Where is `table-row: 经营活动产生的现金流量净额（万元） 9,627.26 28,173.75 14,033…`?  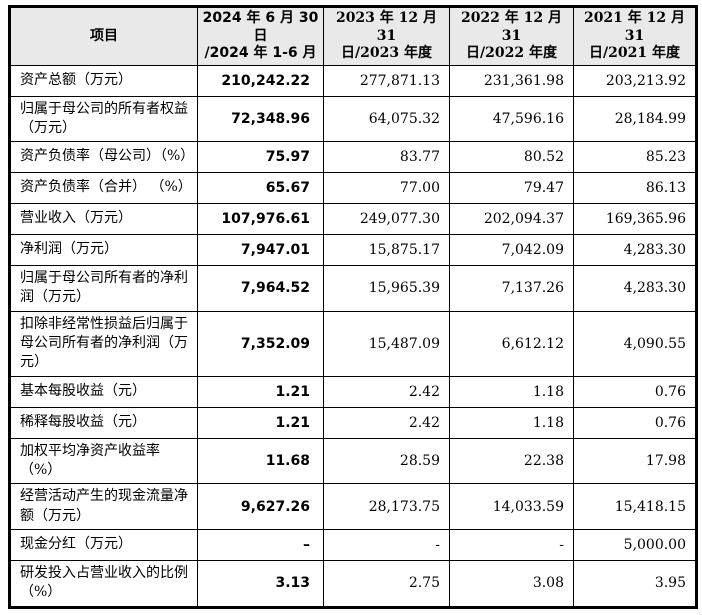
table-row: 经营活动产生的现金流量净额（万元） 9,627.26 28,173.75 14,033… is located at coordinates (353, 506).